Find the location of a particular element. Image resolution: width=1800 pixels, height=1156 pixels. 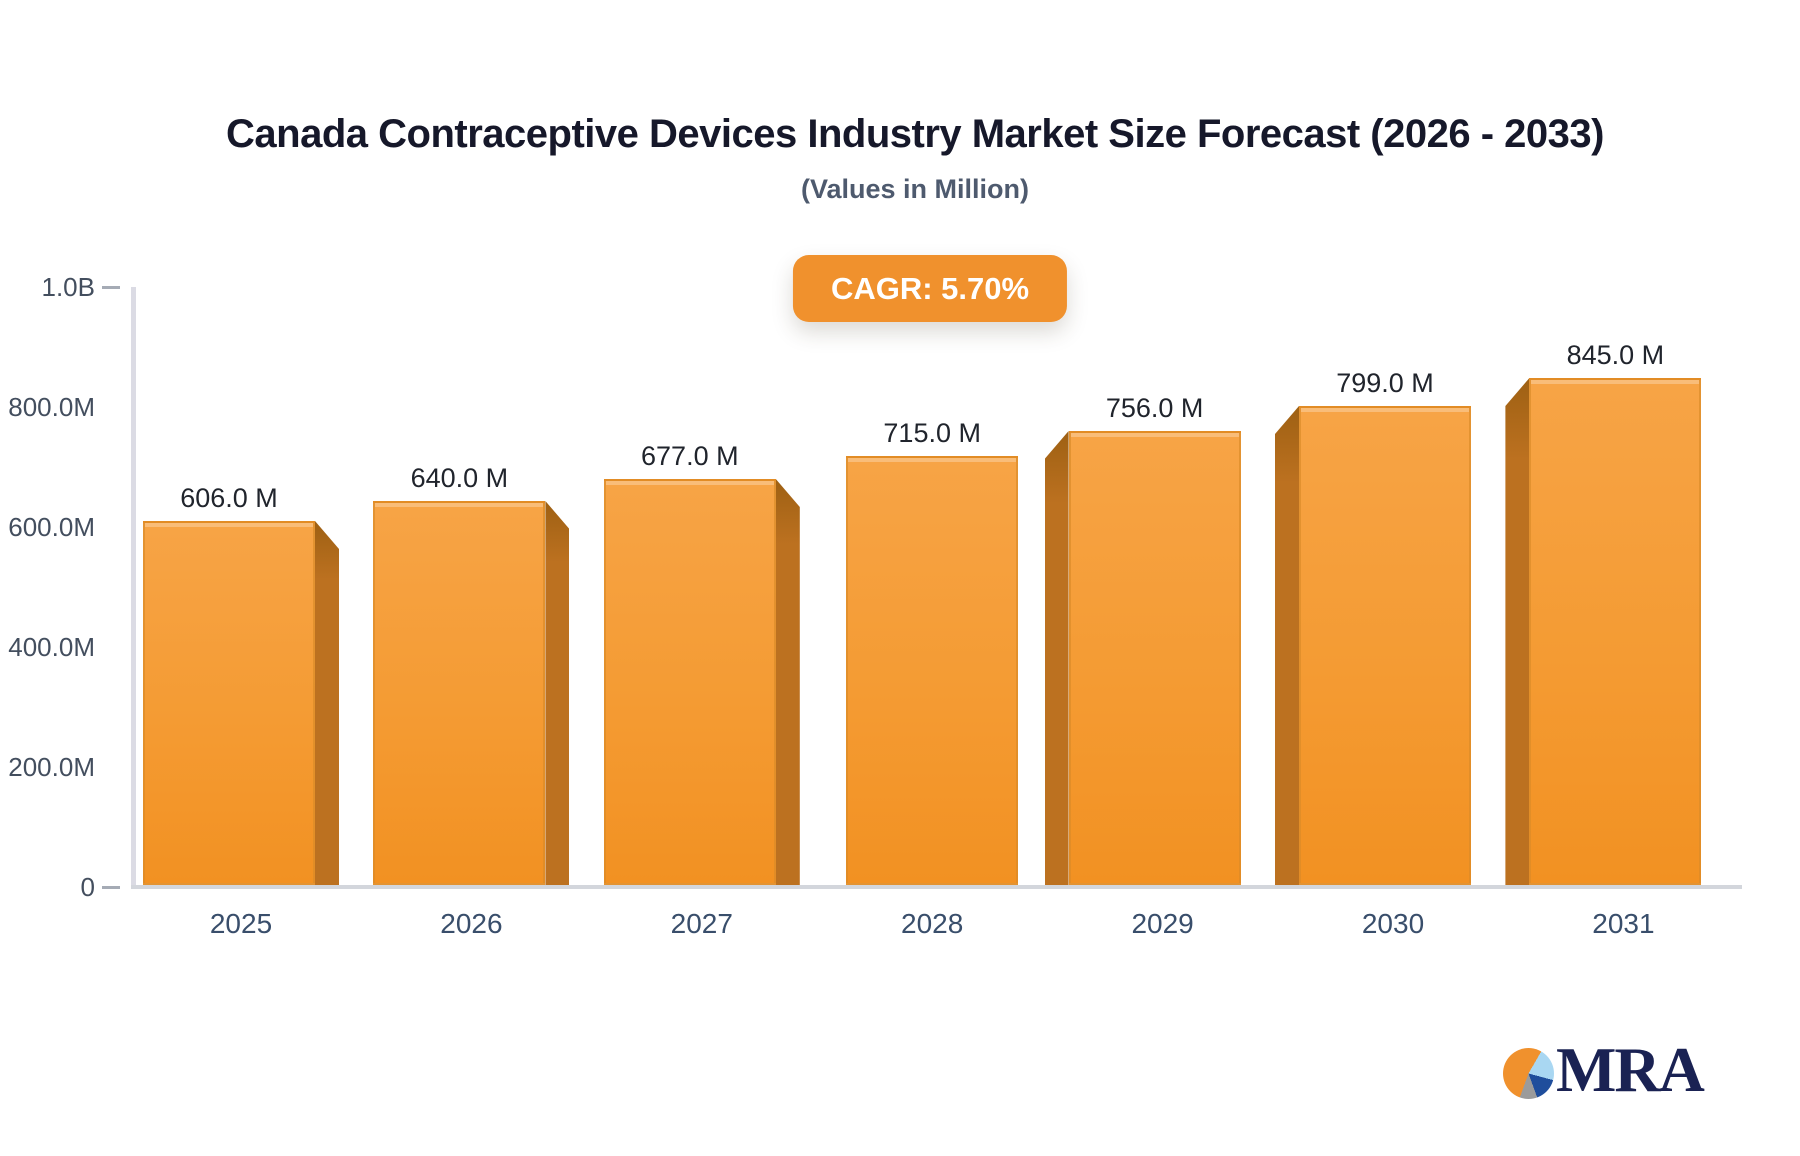

x-axis-label-2027: 2027 is located at coordinates (701, 923).